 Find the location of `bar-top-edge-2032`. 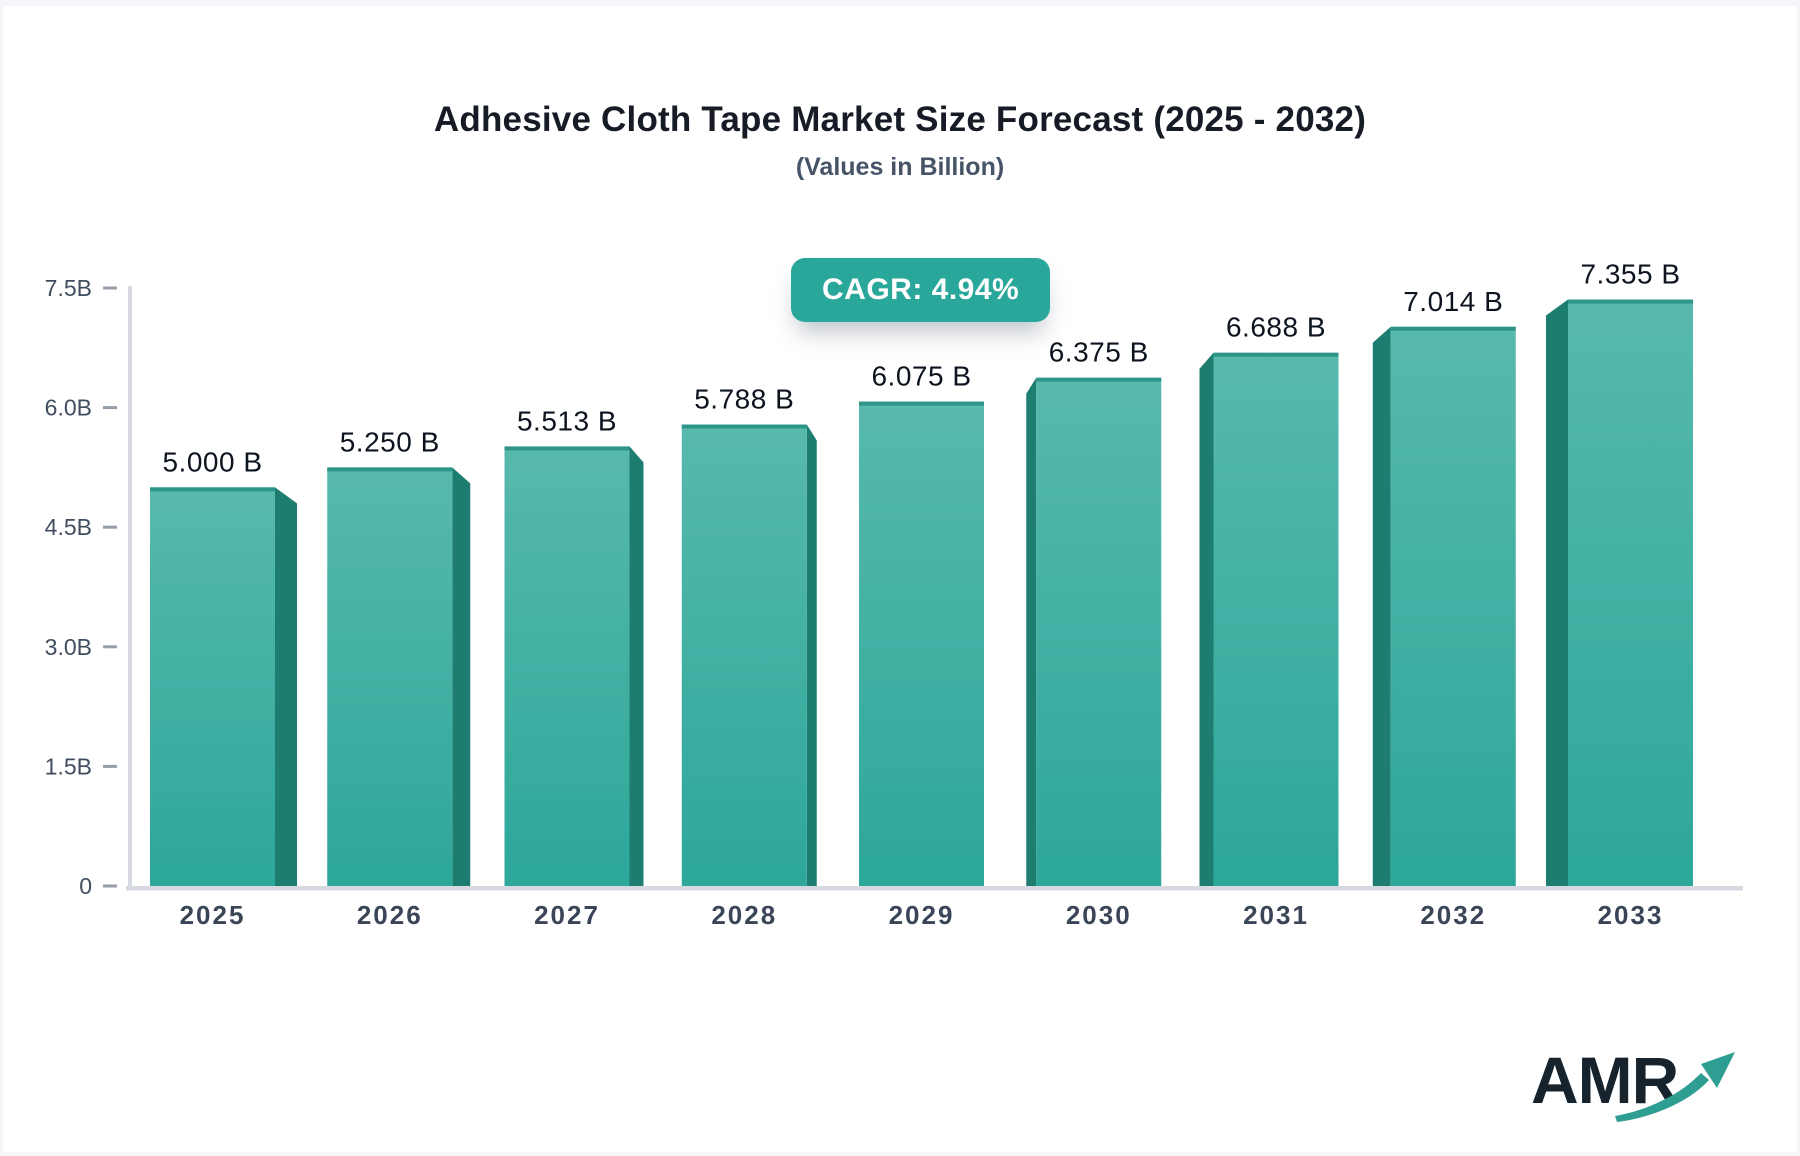

bar-top-edge-2032 is located at coordinates (1453, 328).